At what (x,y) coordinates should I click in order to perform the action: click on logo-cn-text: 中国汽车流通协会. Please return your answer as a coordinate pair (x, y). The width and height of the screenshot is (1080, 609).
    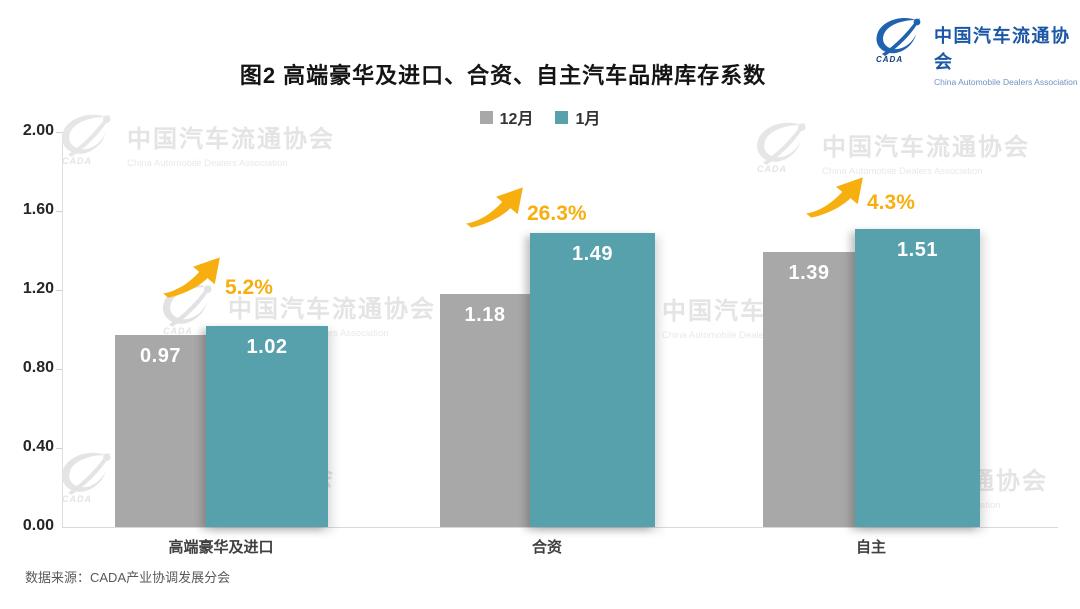
    Looking at the image, I should click on (1002, 49).